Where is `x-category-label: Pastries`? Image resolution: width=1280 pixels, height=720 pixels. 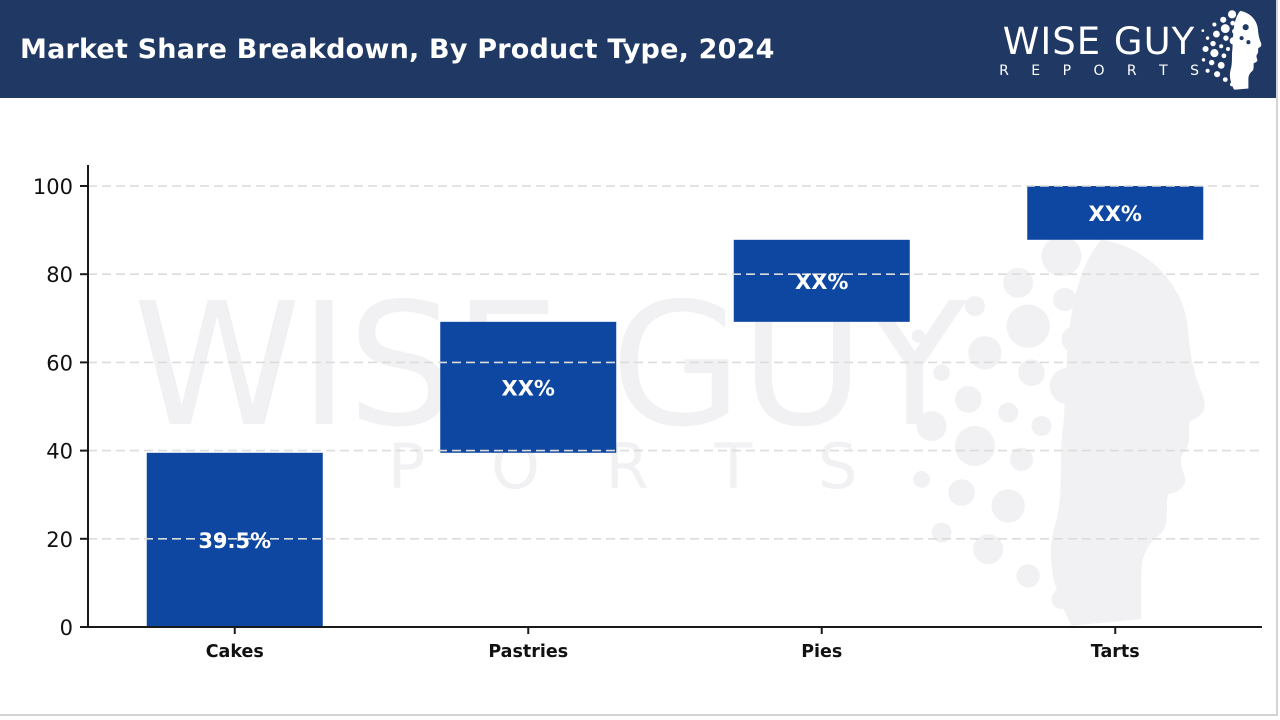 x-category-label: Pastries is located at coordinates (528, 652).